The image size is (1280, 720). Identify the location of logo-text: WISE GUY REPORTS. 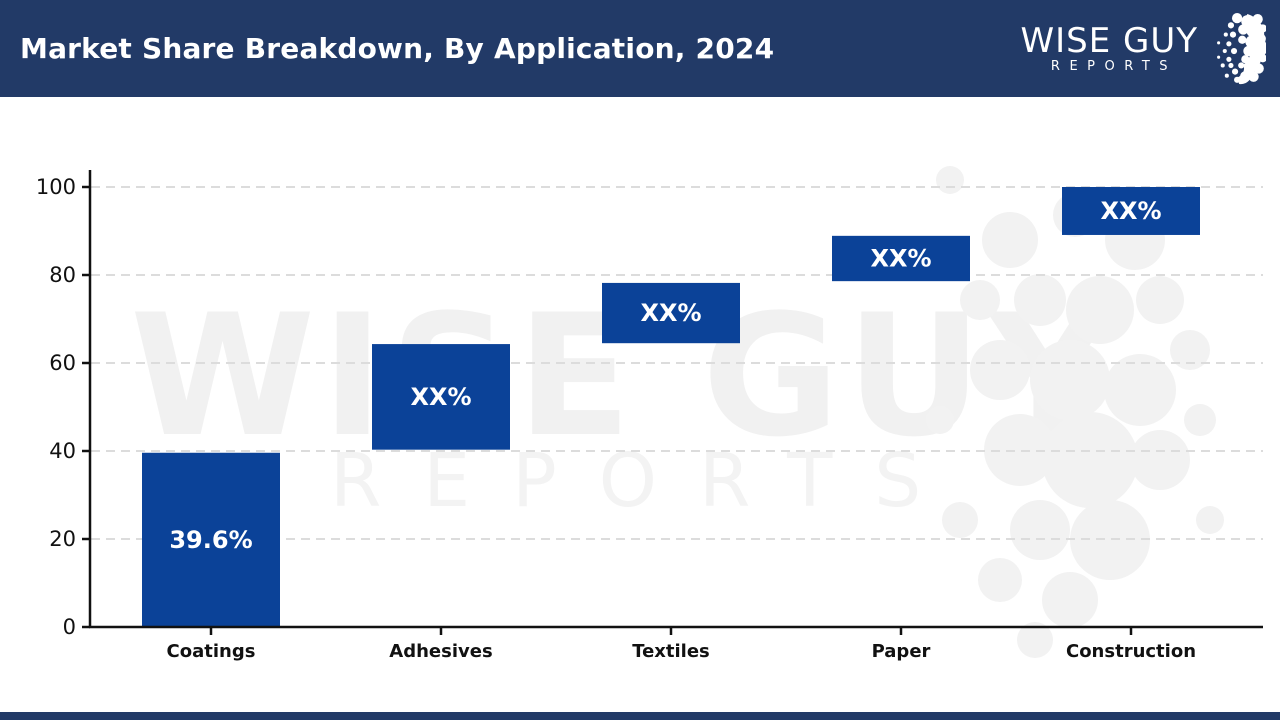
(1109, 49).